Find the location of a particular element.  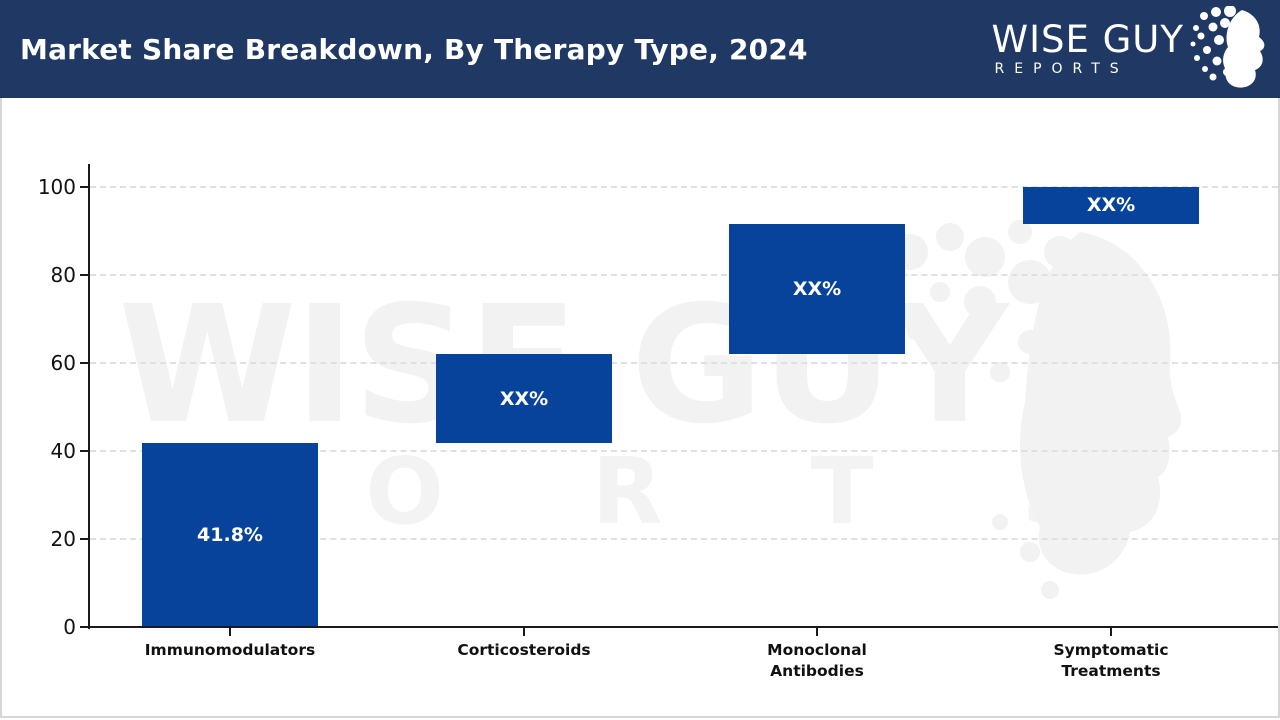

y-tick-label: 0 is located at coordinates (69, 627).